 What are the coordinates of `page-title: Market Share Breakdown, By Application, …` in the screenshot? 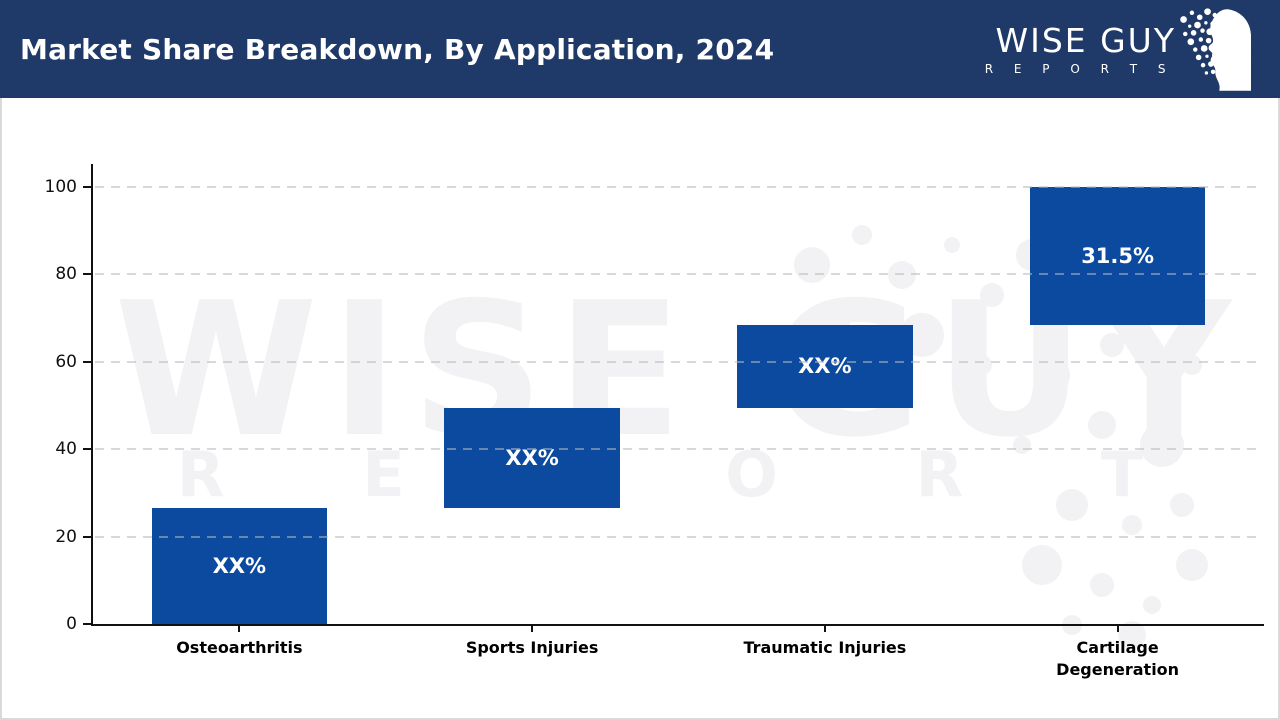 It's located at (397, 49).